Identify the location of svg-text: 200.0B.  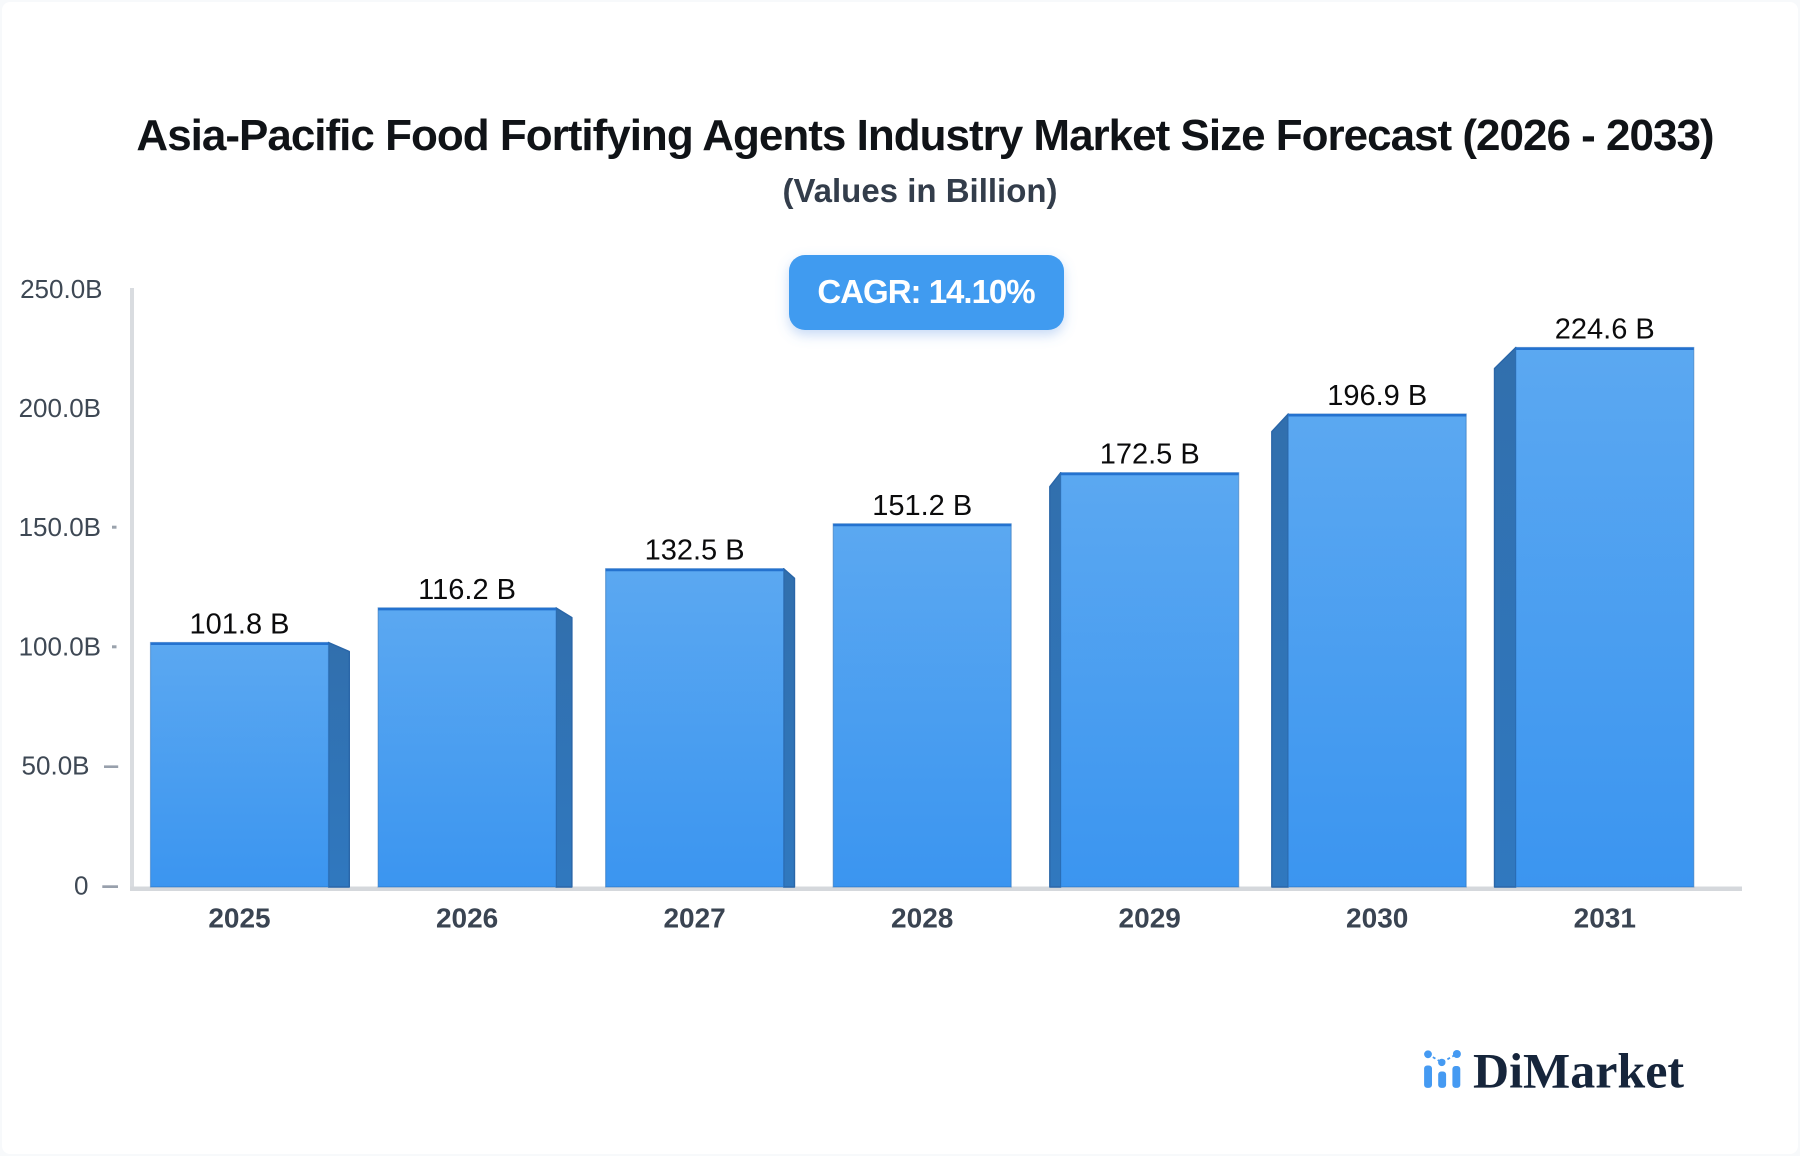
(60, 408).